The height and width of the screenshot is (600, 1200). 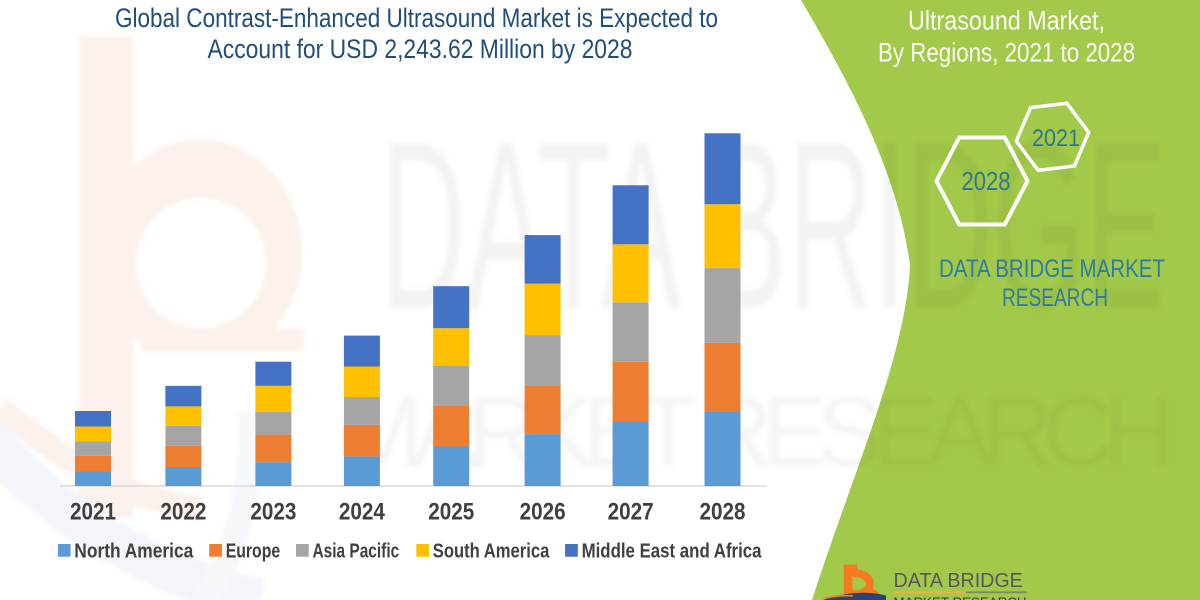 I want to click on svg-text: 2025, so click(x=451, y=512).